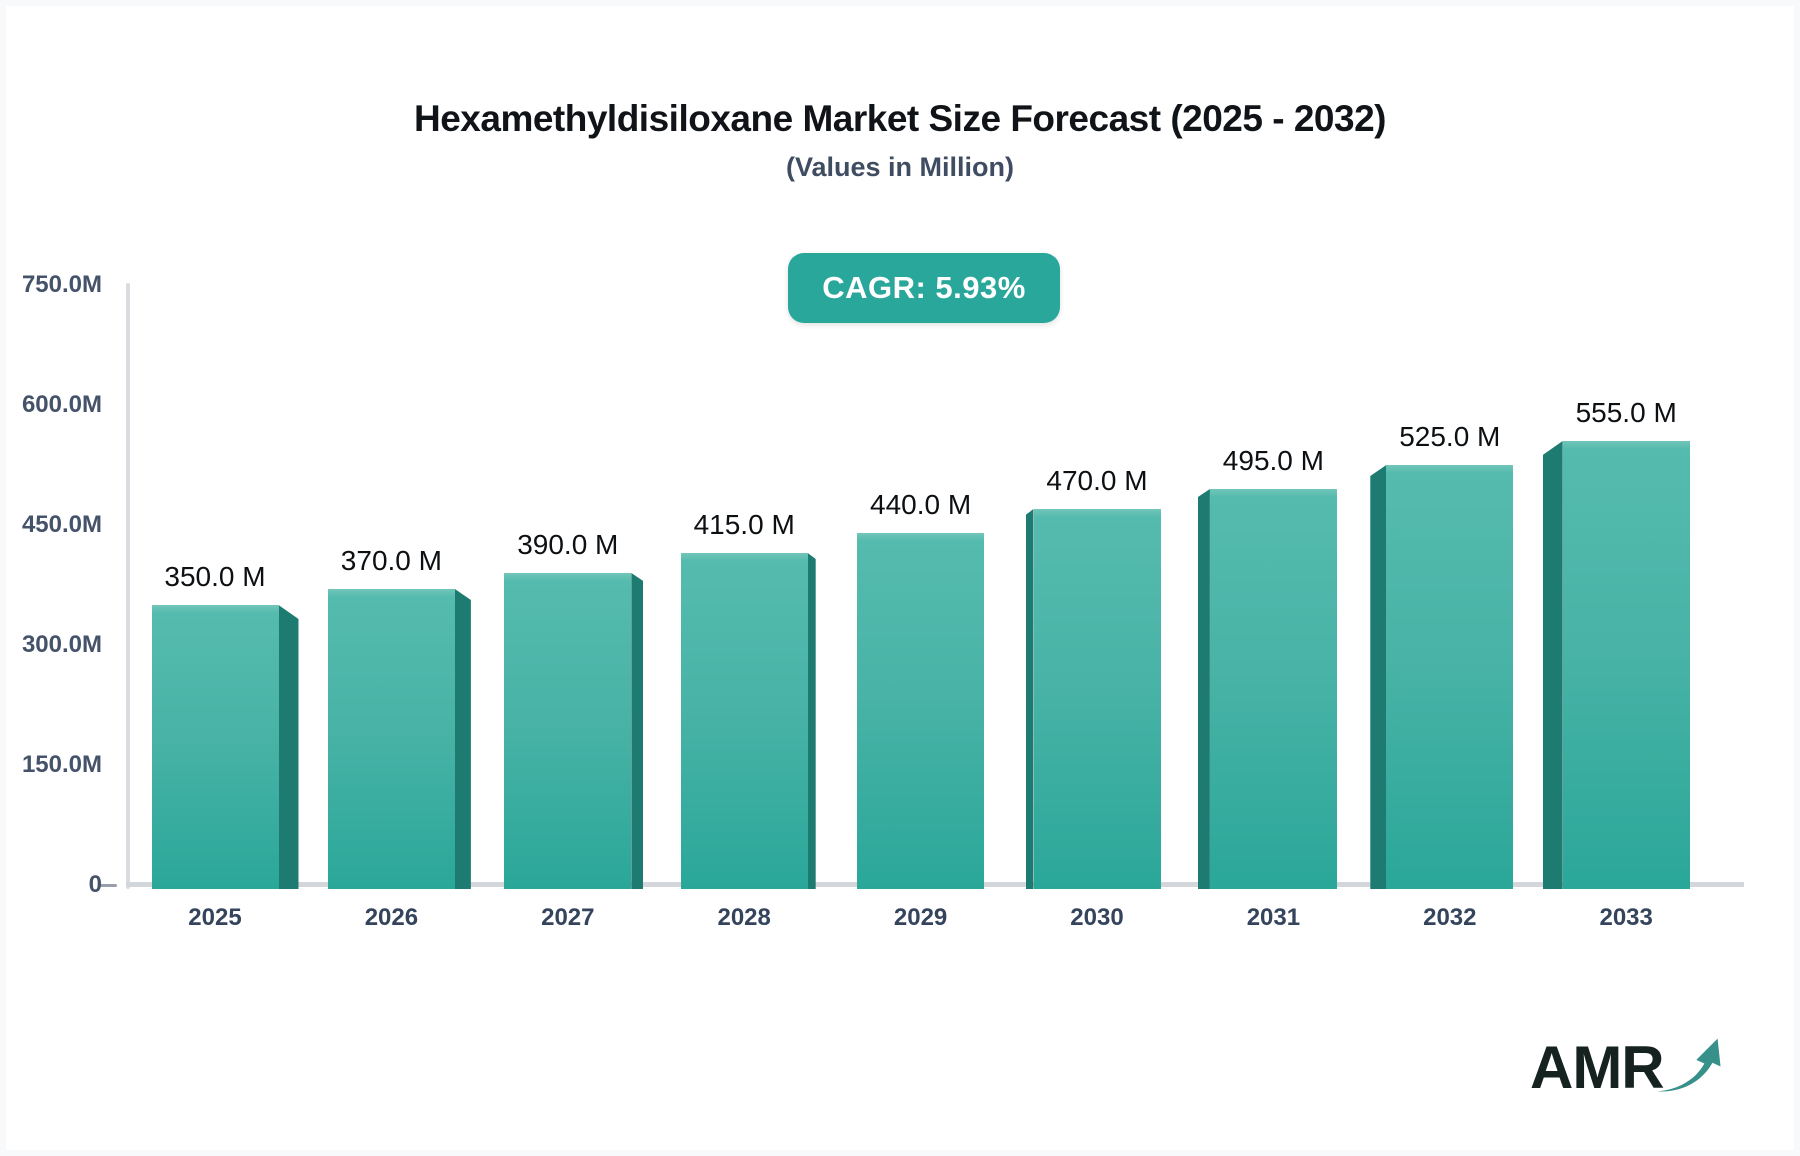 The width and height of the screenshot is (1800, 1156). What do you see at coordinates (568, 544) in the screenshot?
I see `bar-value-label: 390.0 M` at bounding box center [568, 544].